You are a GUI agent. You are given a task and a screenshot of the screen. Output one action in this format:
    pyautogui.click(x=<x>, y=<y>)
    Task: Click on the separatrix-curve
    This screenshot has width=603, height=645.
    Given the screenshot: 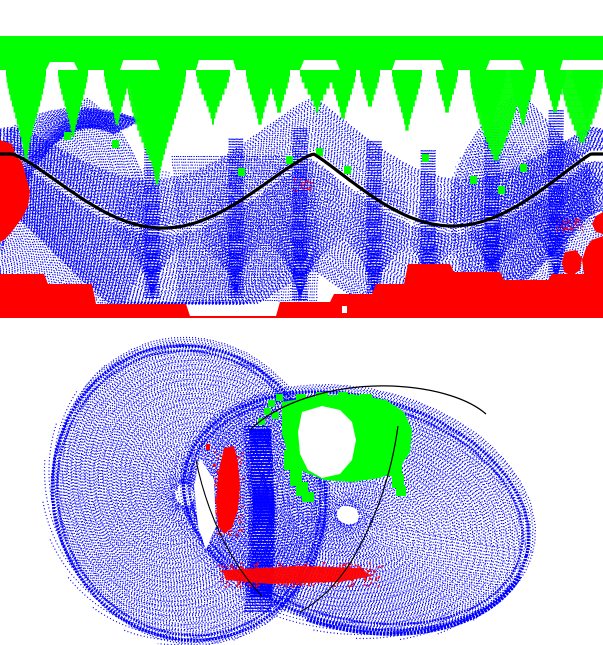 What is the action you would take?
    pyautogui.click(x=301, y=191)
    